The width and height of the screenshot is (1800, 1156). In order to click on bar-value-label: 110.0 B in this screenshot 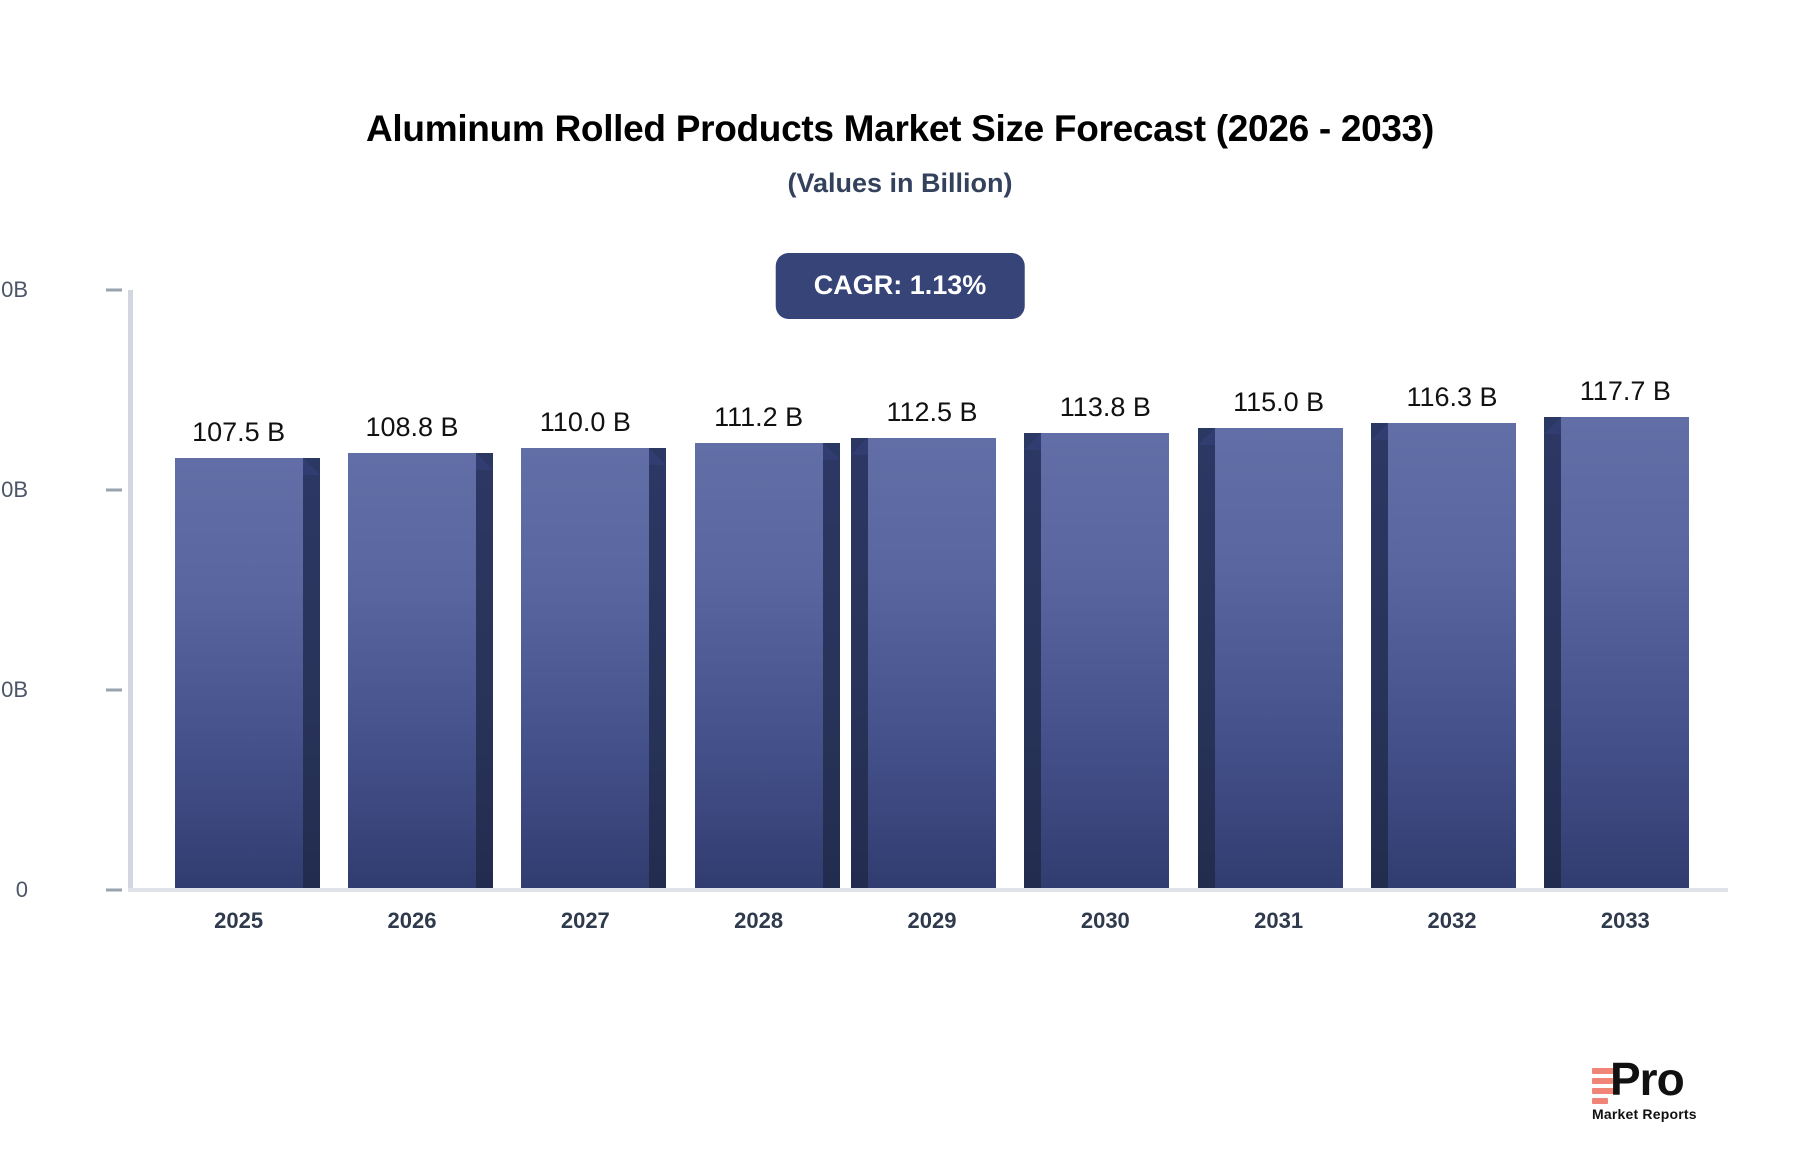, I will do `click(585, 422)`.